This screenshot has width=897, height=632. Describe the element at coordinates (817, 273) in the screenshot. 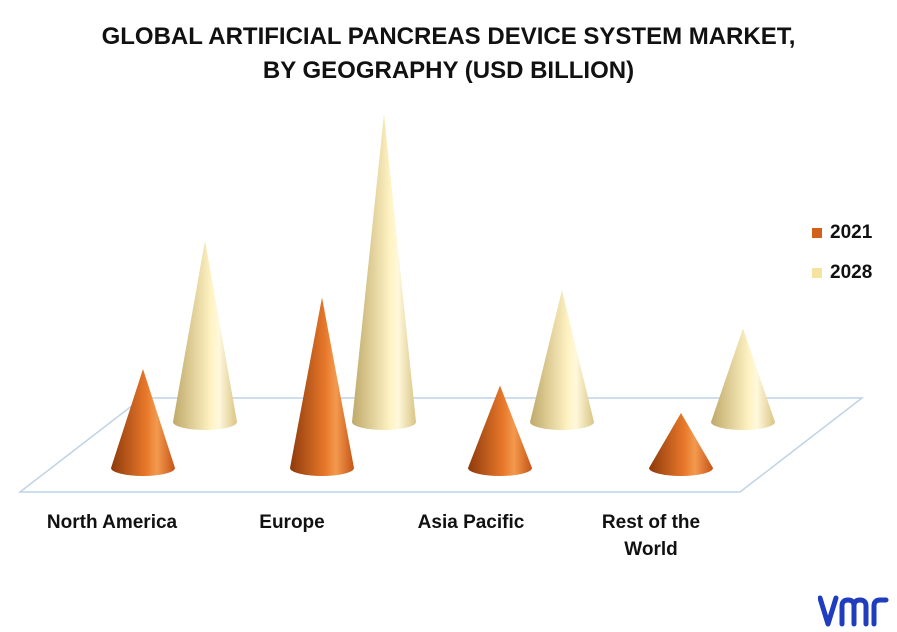

I see `legend-swatch-2028` at that location.